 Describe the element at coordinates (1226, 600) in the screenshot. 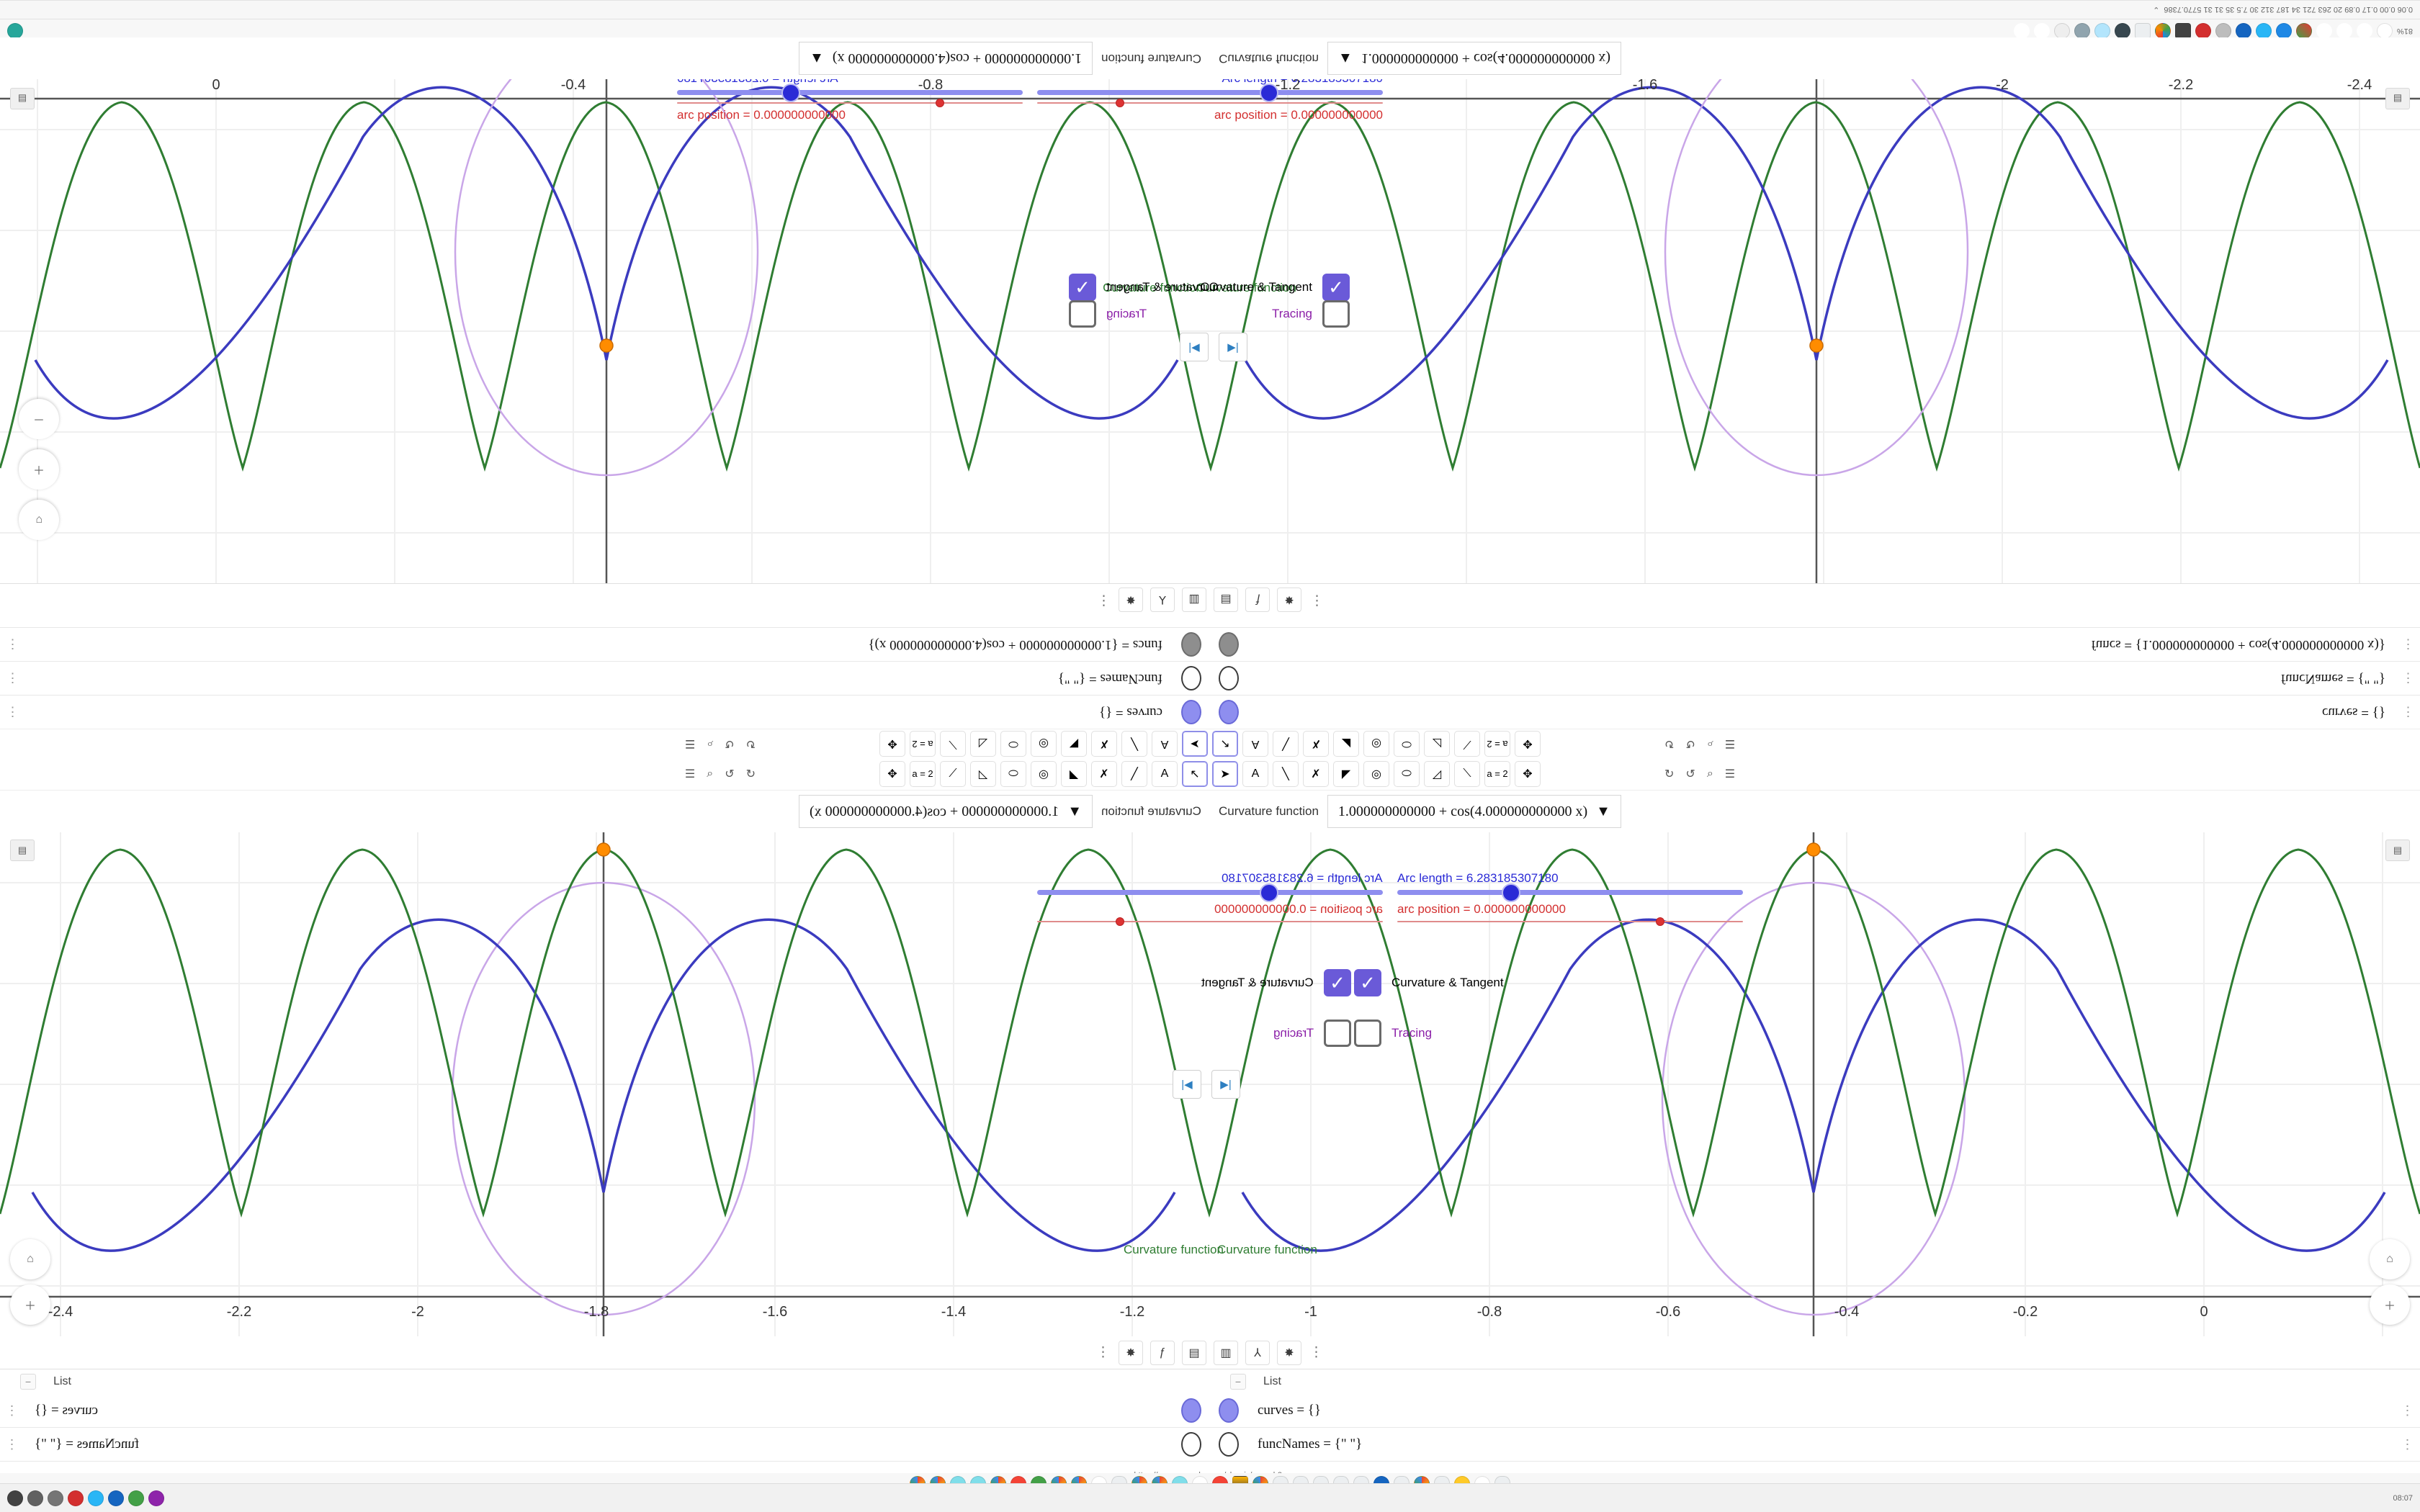

I see `layout-left-icon: ▤` at that location.